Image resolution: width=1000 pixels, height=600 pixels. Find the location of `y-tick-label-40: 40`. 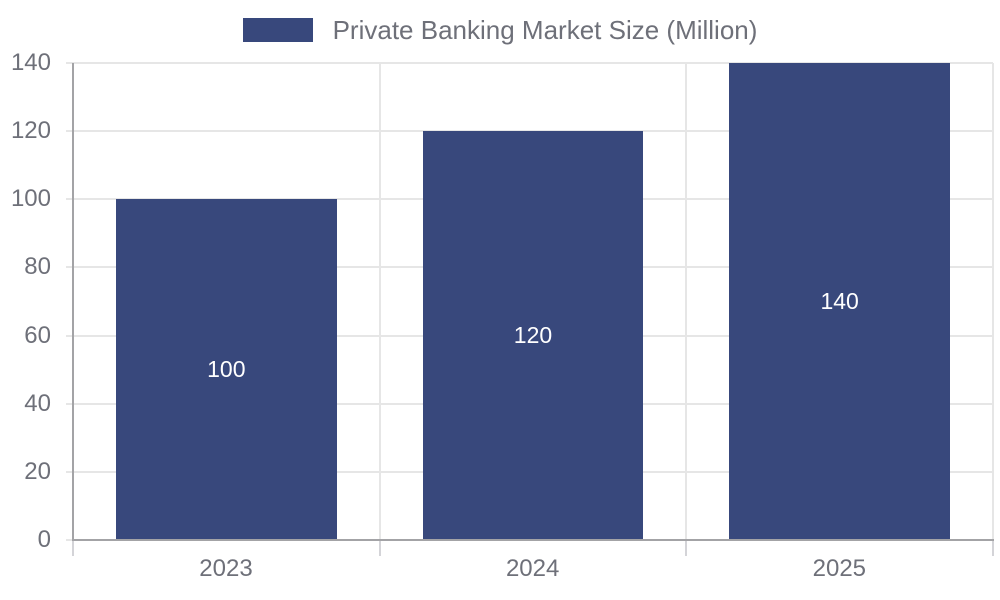

y-tick-label-40: 40 is located at coordinates (37, 403).